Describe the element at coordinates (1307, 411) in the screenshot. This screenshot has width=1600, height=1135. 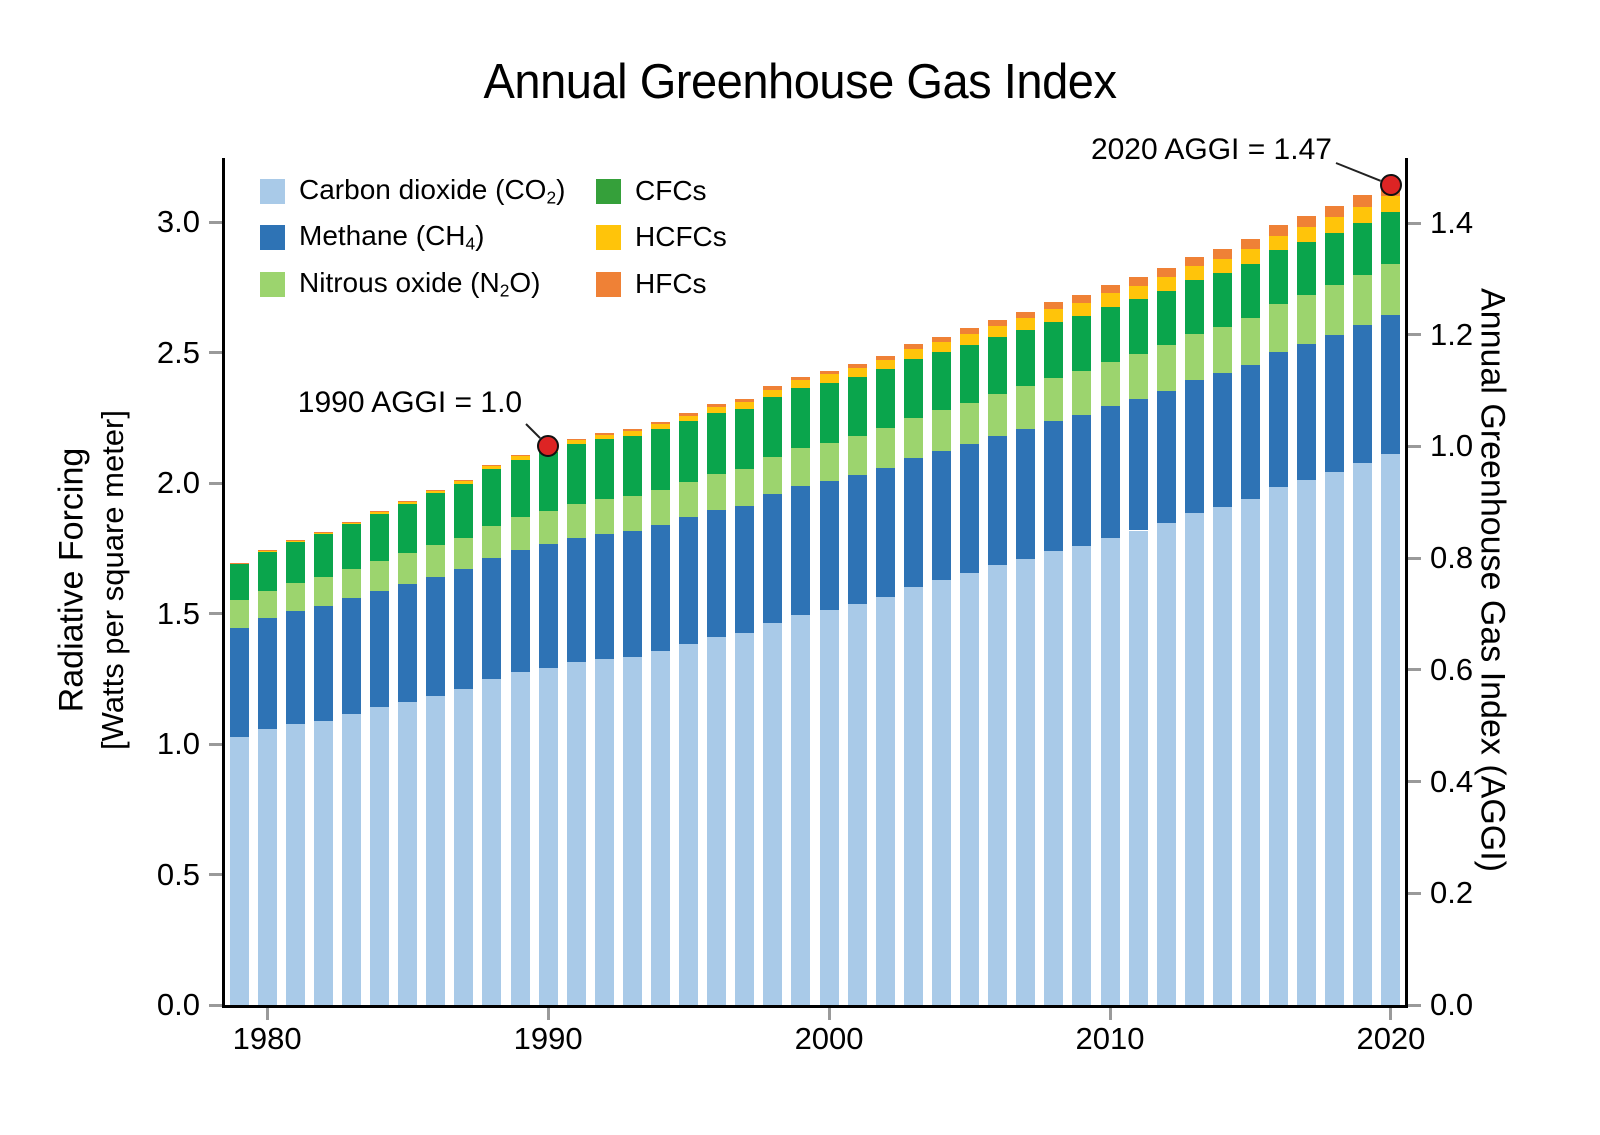
I see `bar-2017-ch4` at that location.